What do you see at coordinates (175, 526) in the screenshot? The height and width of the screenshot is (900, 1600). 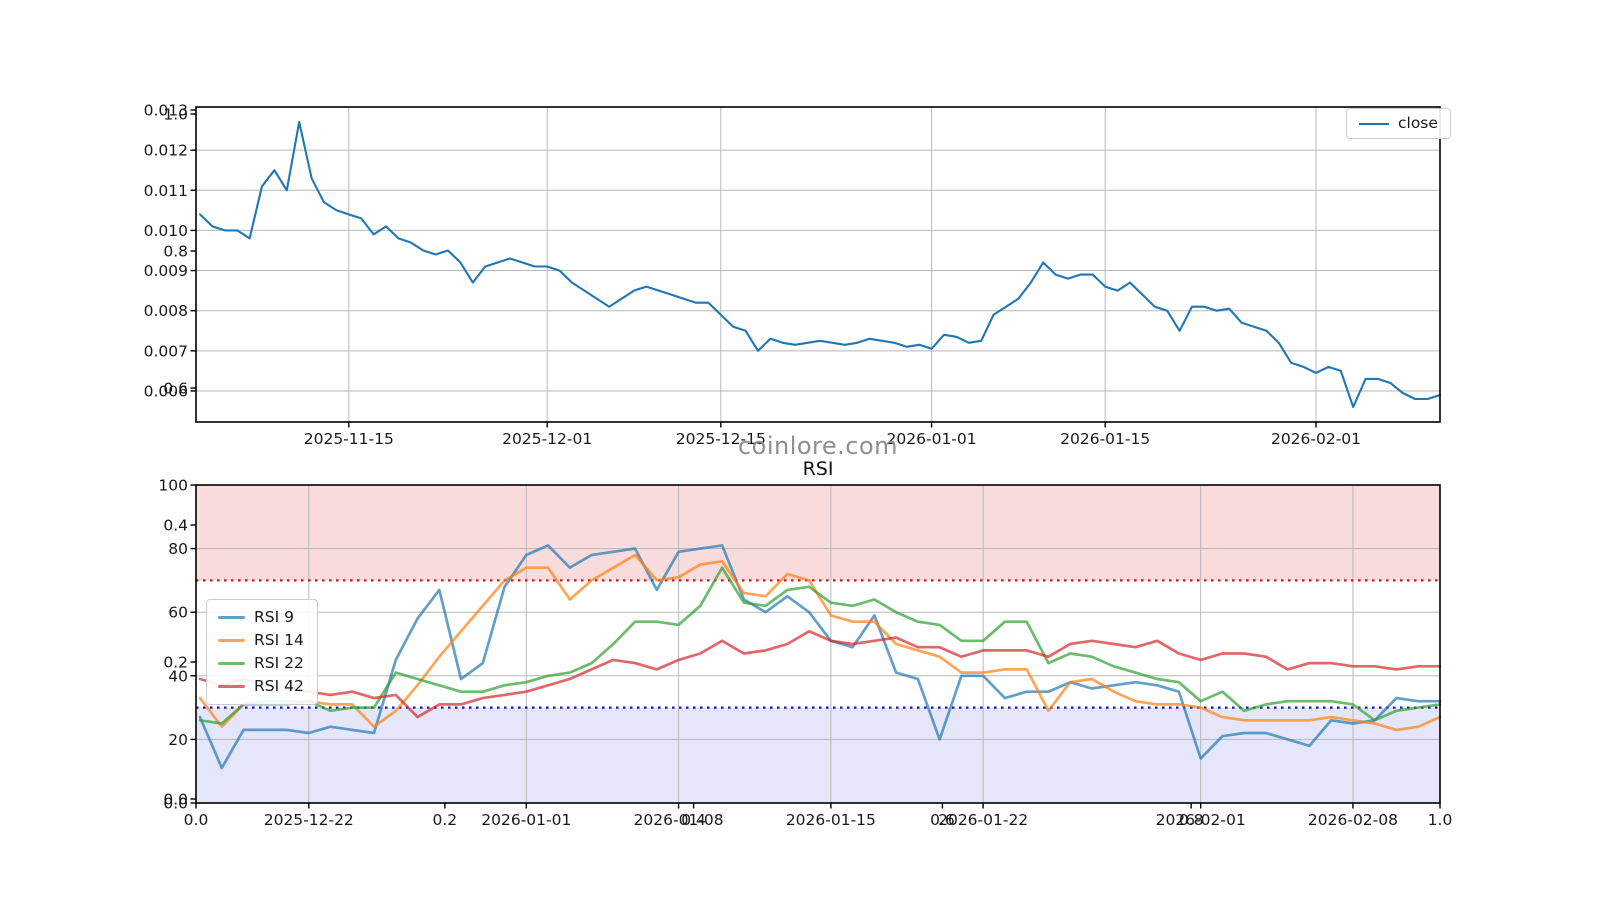 I see `overlay-ytick-label: 0.4` at bounding box center [175, 526].